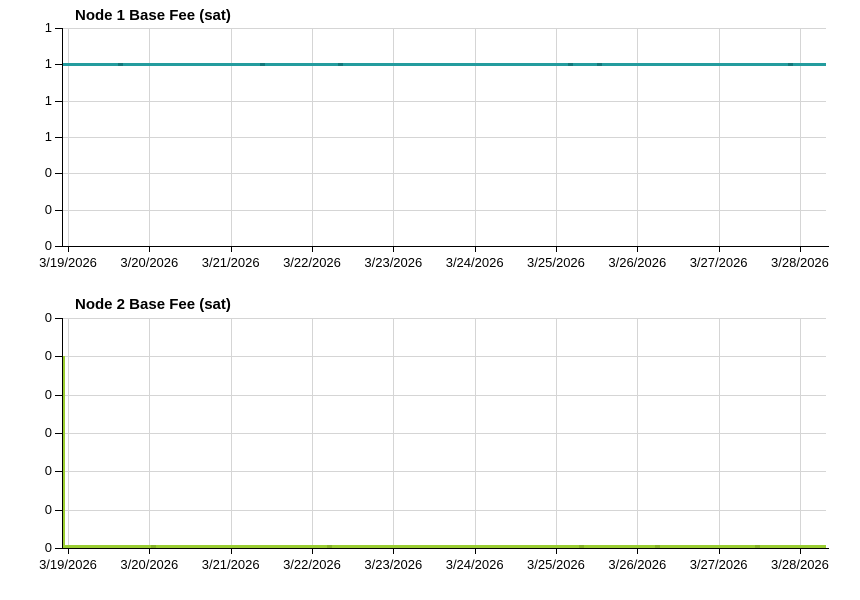  I want to click on x-tick-label: 3/27/2026, so click(718, 262).